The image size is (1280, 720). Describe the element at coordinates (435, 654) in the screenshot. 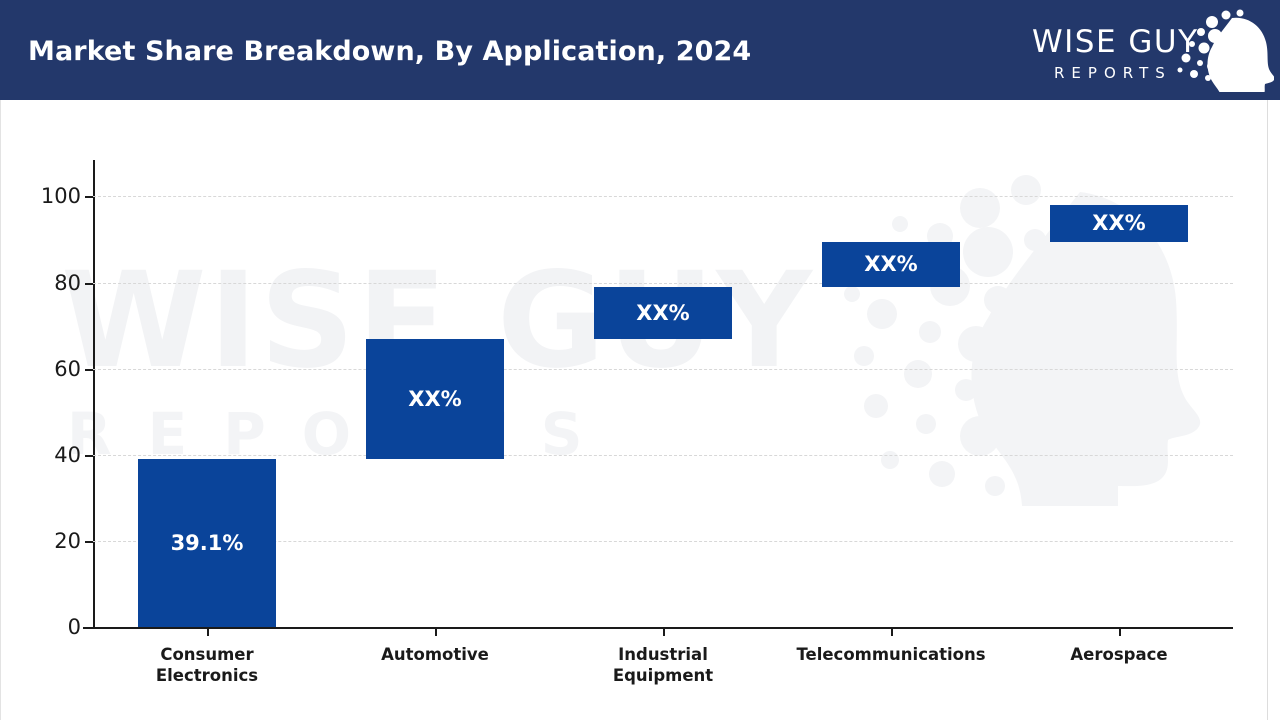

I see `x-axis-category-label: Automotive` at that location.